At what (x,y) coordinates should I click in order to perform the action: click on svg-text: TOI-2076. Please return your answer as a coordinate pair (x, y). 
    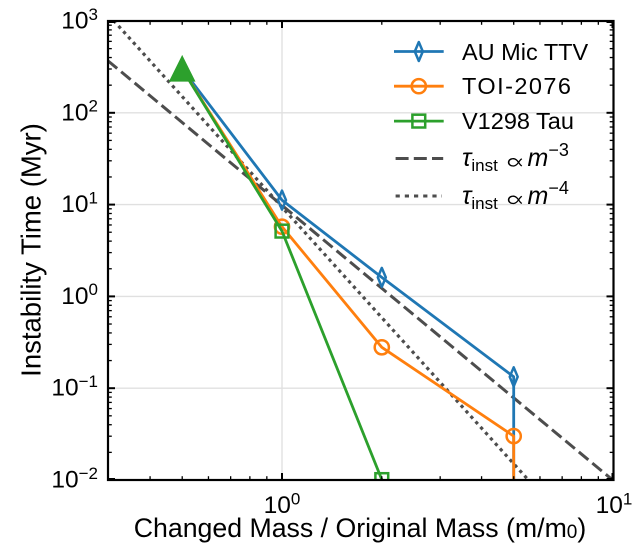
    Looking at the image, I should click on (517, 86).